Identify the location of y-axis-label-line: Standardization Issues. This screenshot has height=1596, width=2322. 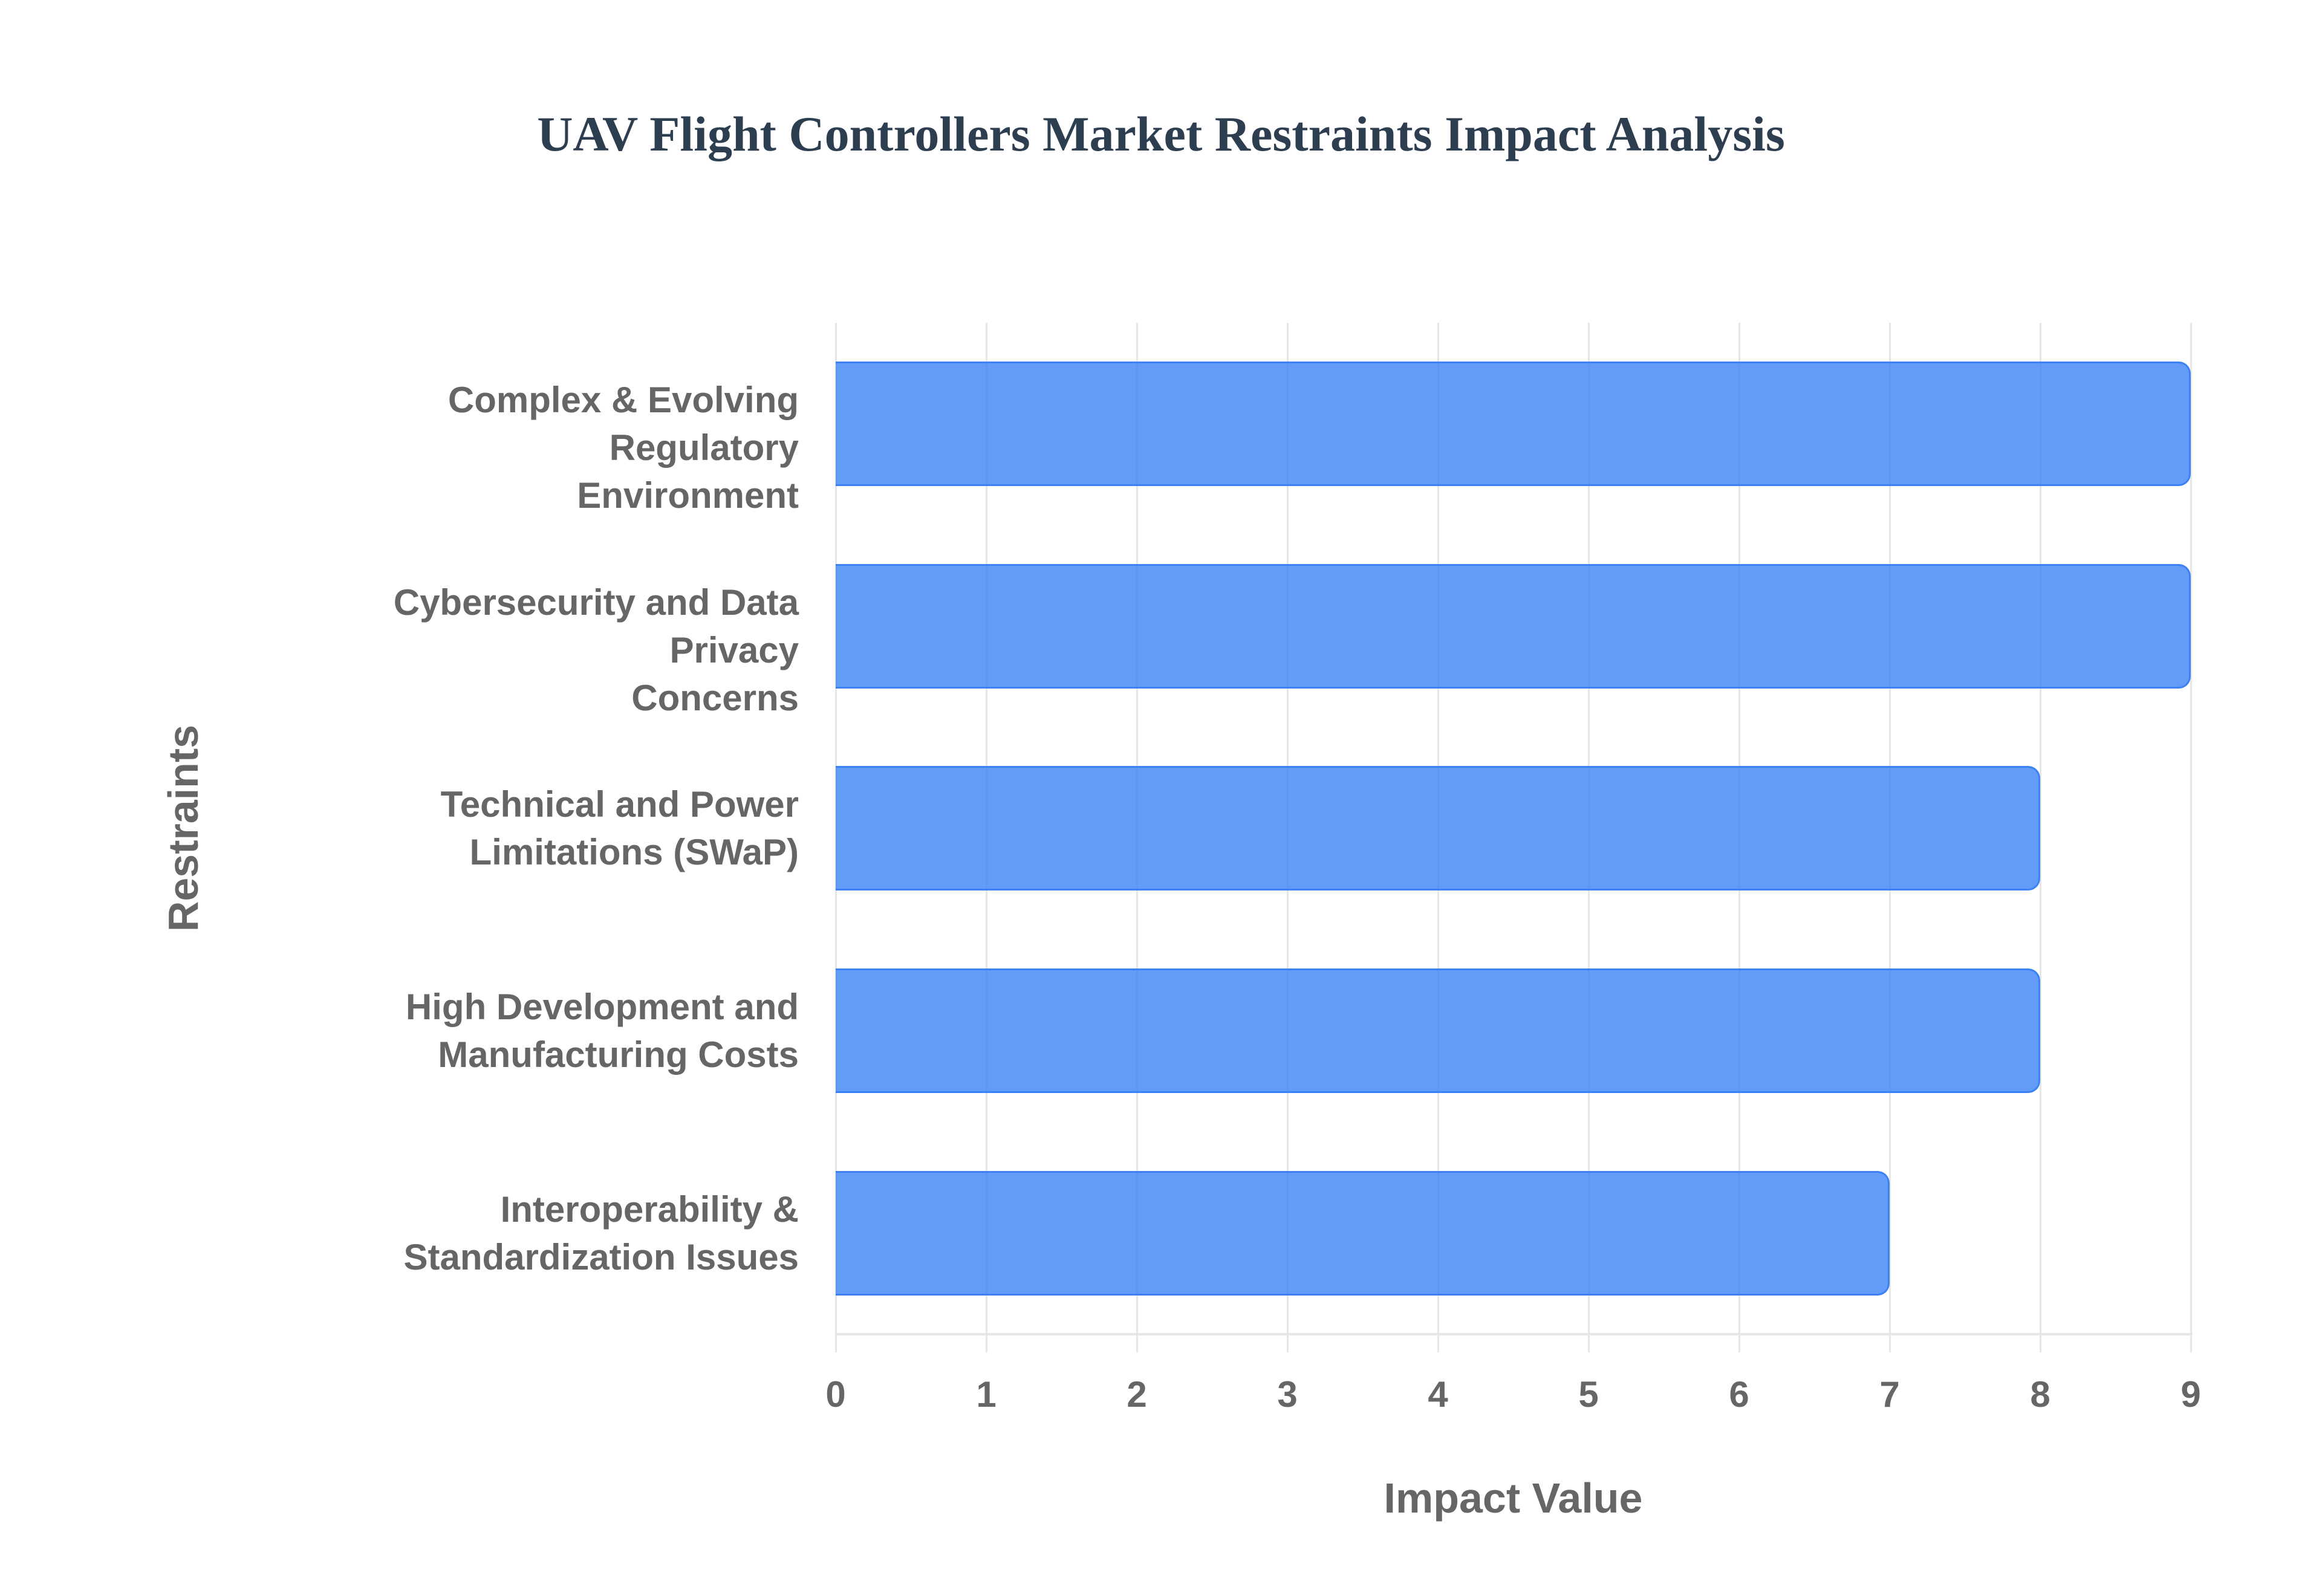
(601, 1257).